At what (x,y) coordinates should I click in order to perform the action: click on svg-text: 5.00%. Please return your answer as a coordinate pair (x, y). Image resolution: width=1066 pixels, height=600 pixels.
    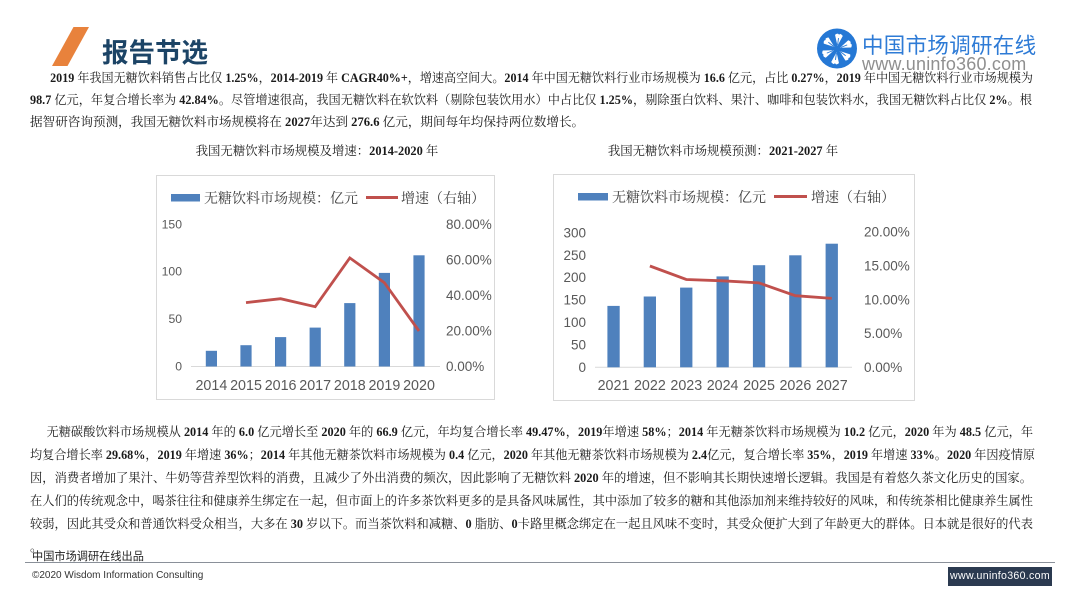
    Looking at the image, I should click on (883, 333).